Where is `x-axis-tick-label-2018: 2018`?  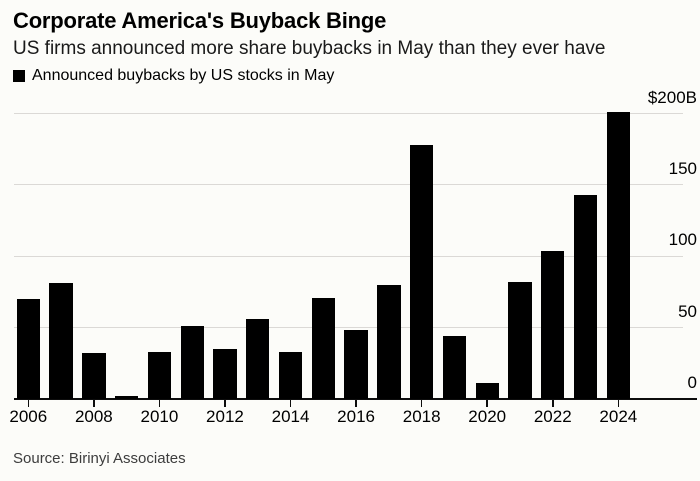
x-axis-tick-label-2018: 2018 is located at coordinates (421, 416).